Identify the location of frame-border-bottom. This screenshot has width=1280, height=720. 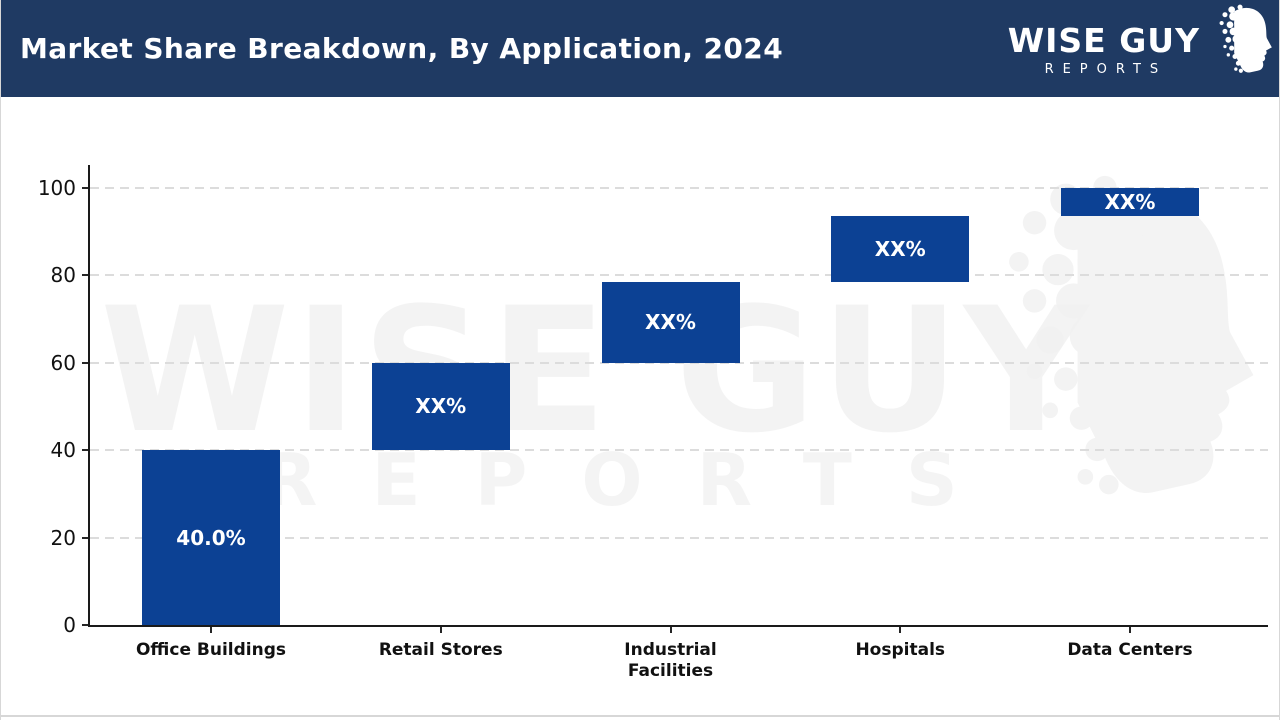
(640, 716).